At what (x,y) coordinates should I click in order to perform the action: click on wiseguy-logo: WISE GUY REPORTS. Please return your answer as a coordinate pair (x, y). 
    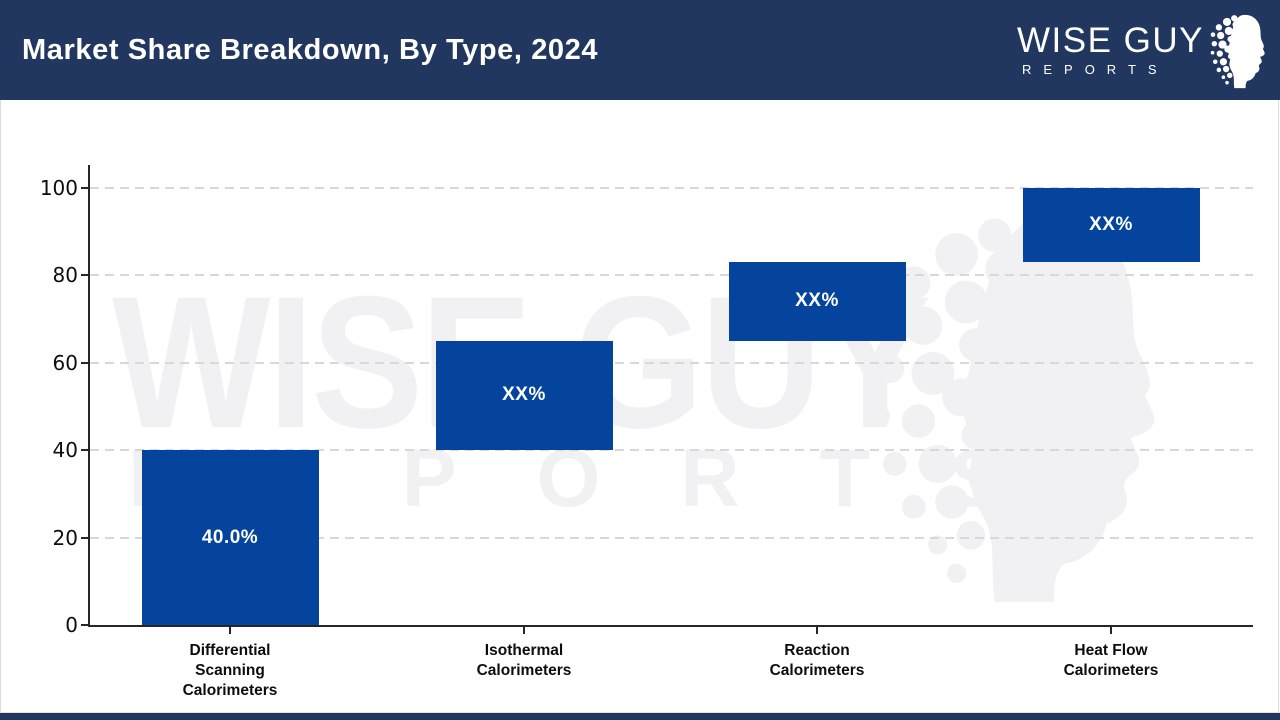
    Looking at the image, I should click on (1141, 50).